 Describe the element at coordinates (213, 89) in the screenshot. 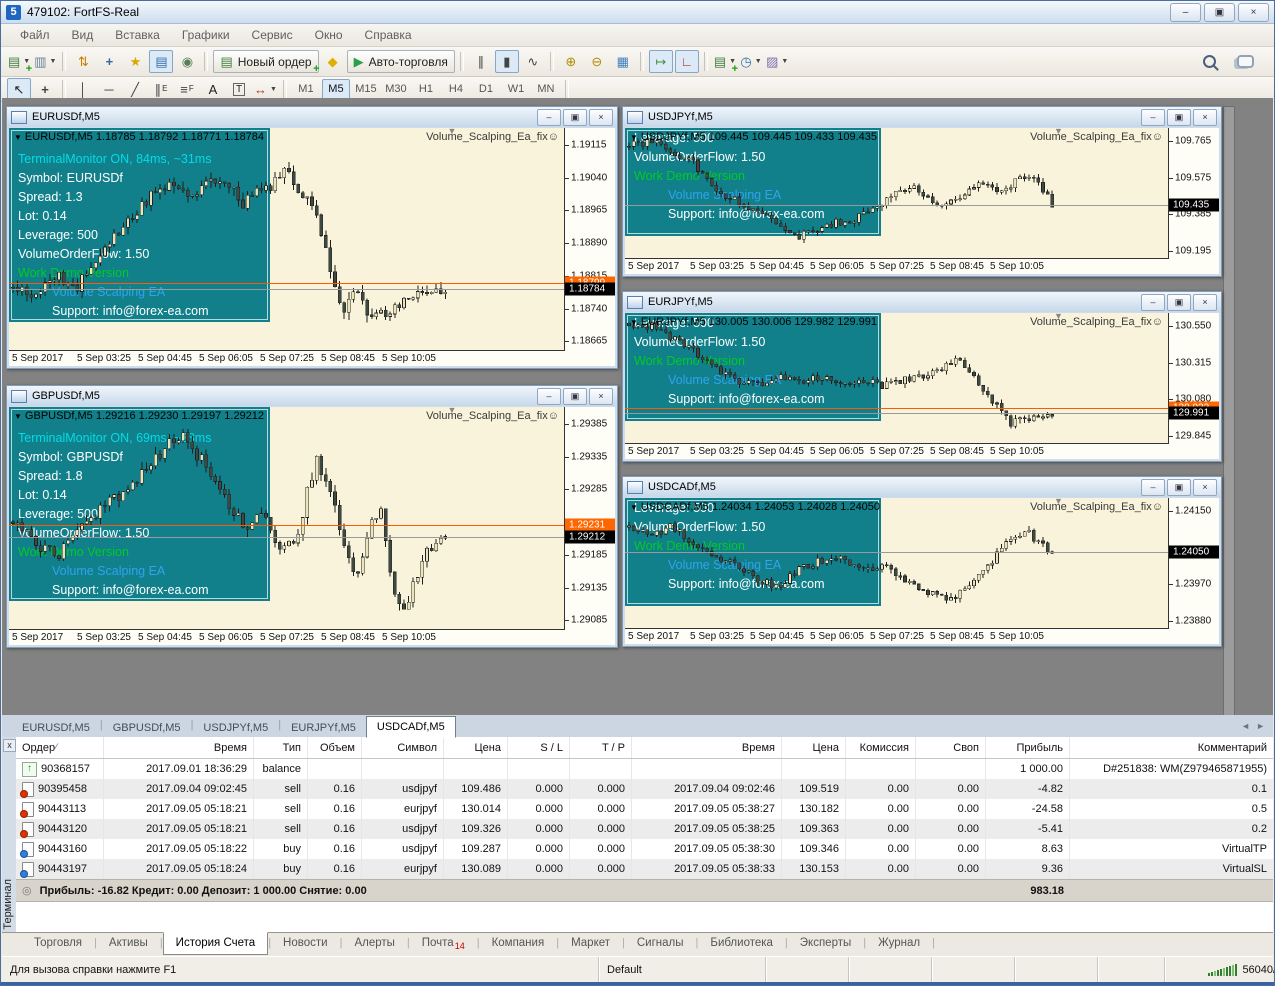

I see `text-tool-button: A` at that location.